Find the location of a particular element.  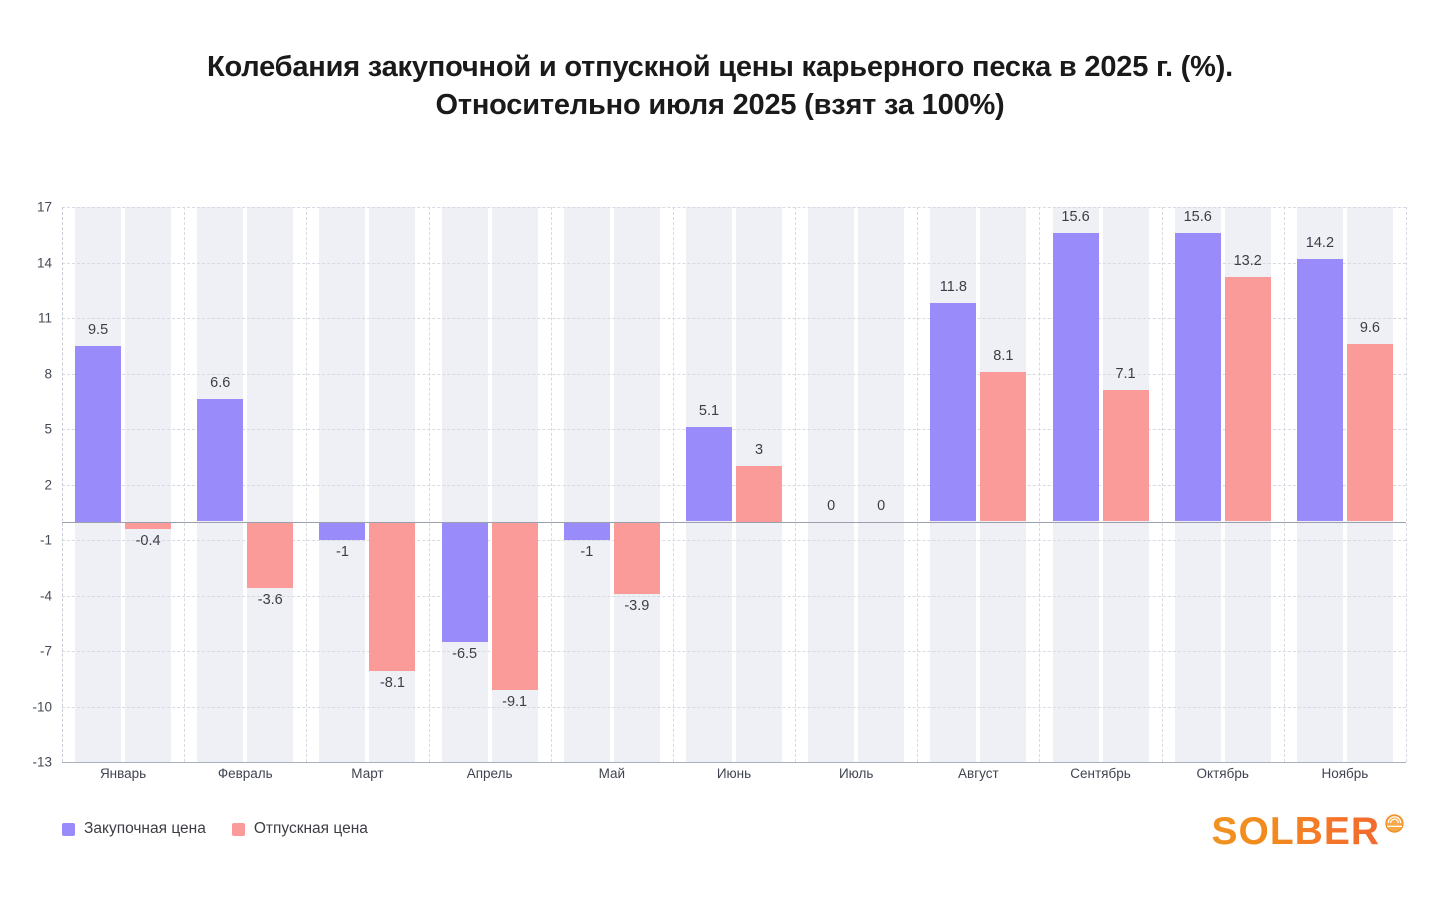

x-axis-tick-label: Ноябрь is located at coordinates (1345, 773).